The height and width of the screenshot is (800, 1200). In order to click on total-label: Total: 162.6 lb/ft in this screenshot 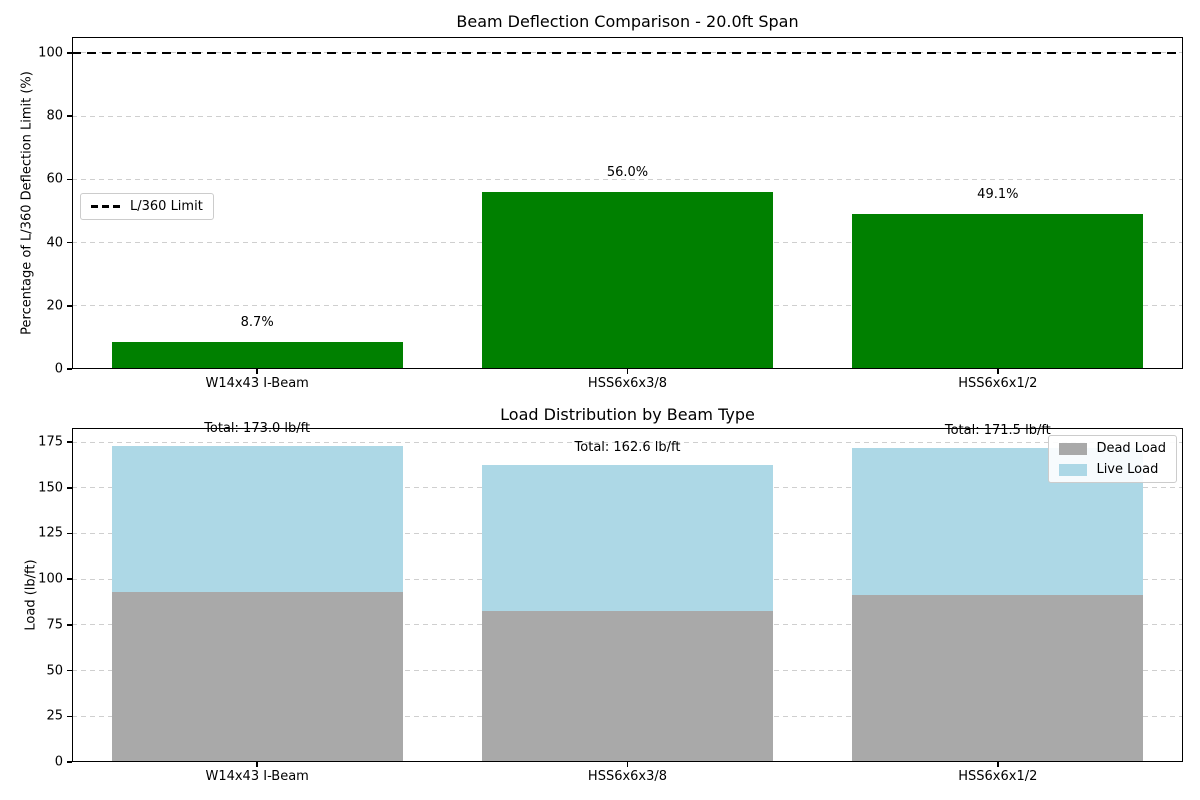, I will do `click(627, 447)`.